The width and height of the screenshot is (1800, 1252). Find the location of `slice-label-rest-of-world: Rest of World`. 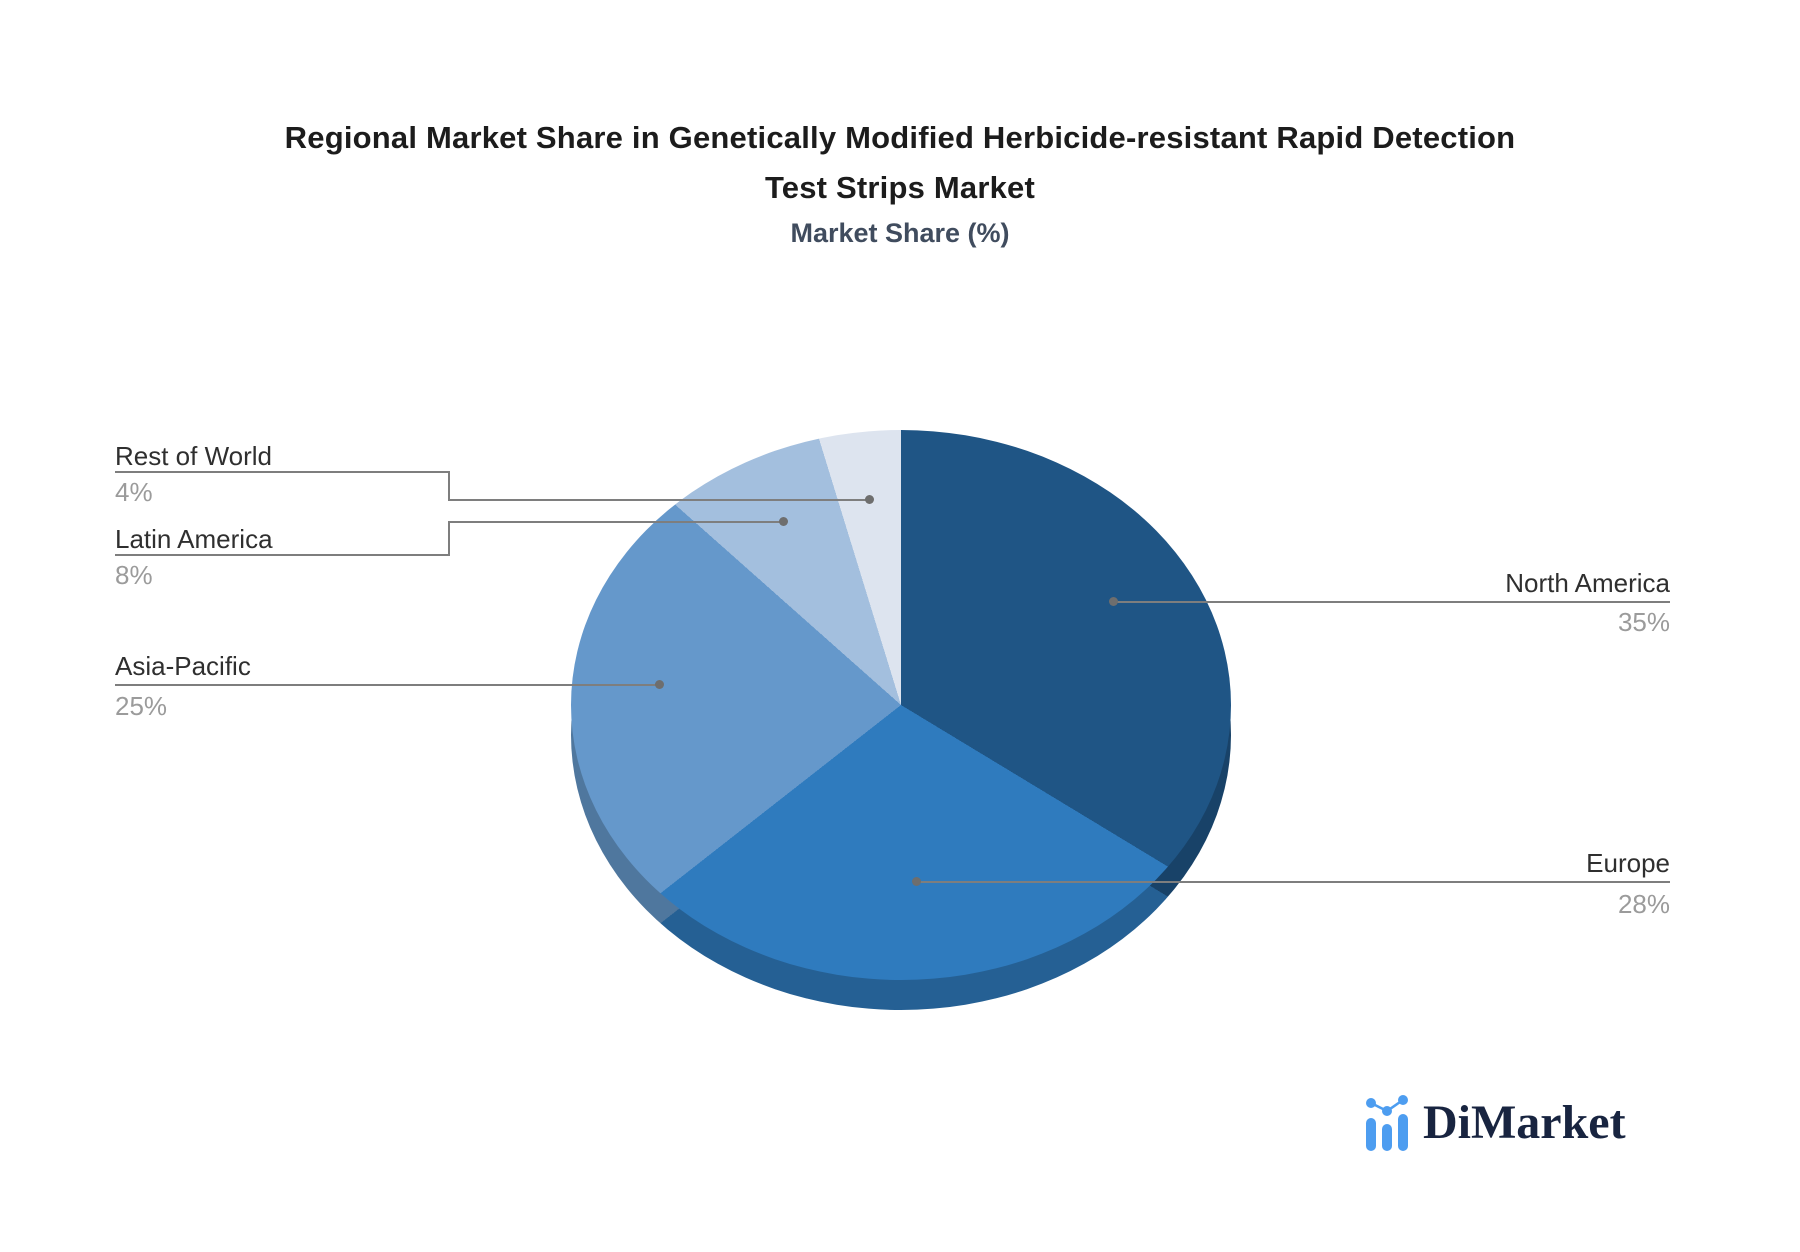

slice-label-rest-of-world: Rest of World is located at coordinates (194, 456).